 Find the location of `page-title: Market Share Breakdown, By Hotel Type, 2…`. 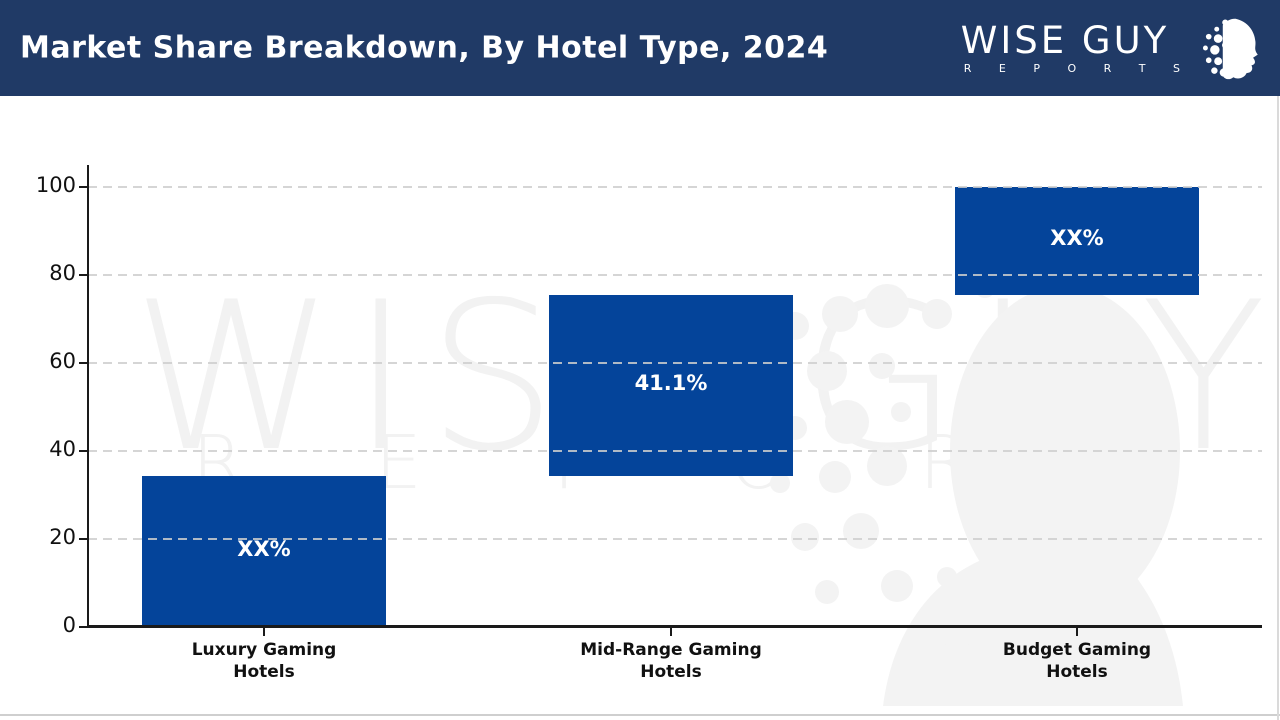

page-title: Market Share Breakdown, By Hotel Type, 2… is located at coordinates (424, 48).